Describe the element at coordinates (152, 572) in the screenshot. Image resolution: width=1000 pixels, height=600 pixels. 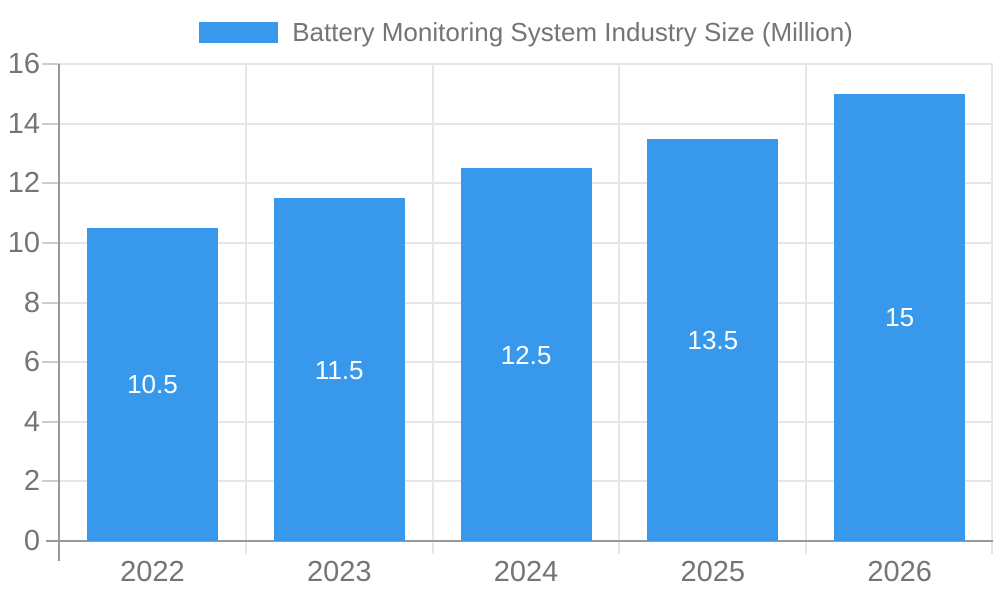
I see `x-axis-tick-label: 2022` at that location.